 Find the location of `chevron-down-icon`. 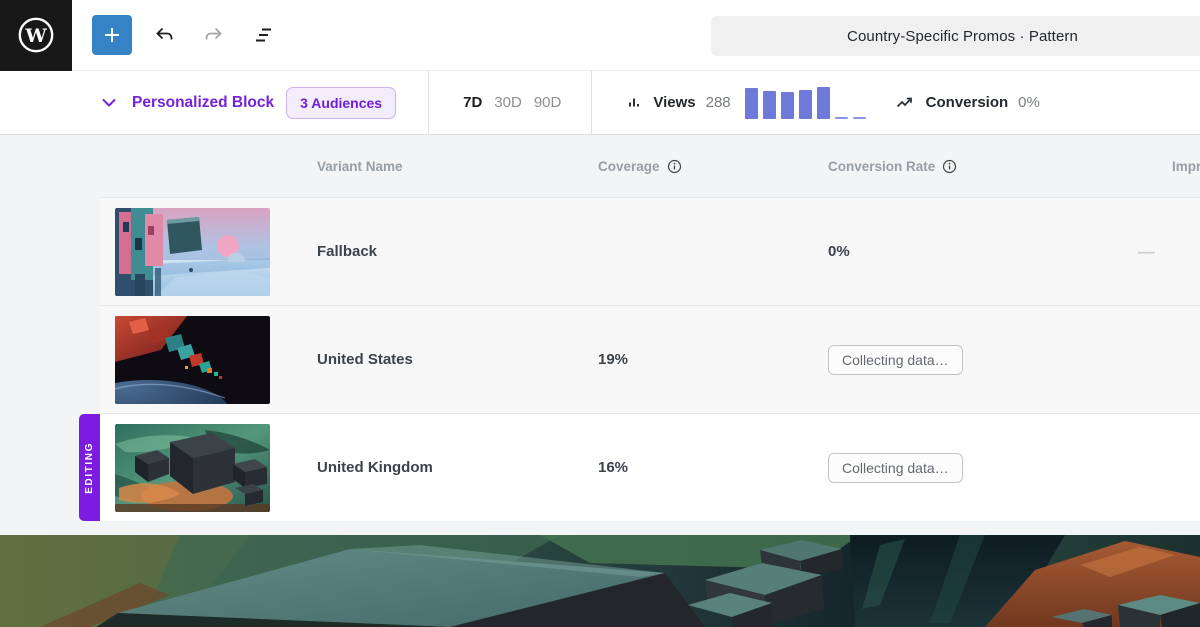

chevron-down-icon is located at coordinates (109, 102).